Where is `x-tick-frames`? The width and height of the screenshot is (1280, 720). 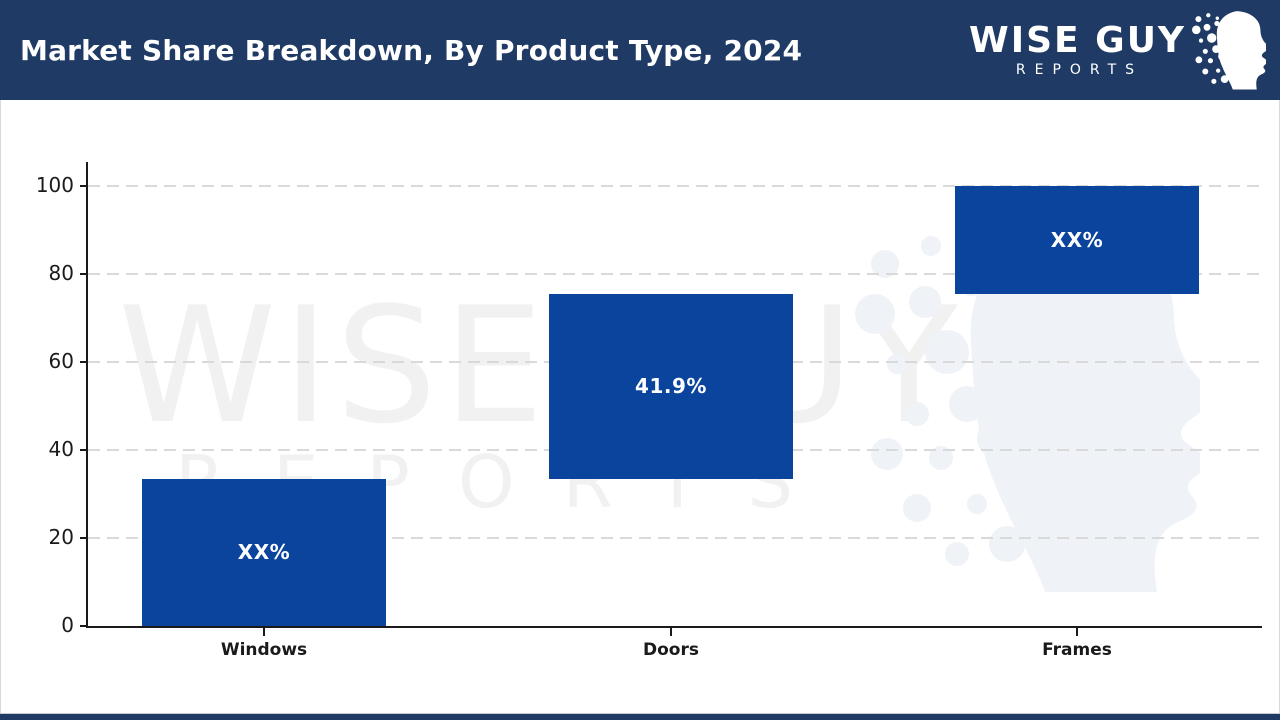
x-tick-frames is located at coordinates (1077, 632).